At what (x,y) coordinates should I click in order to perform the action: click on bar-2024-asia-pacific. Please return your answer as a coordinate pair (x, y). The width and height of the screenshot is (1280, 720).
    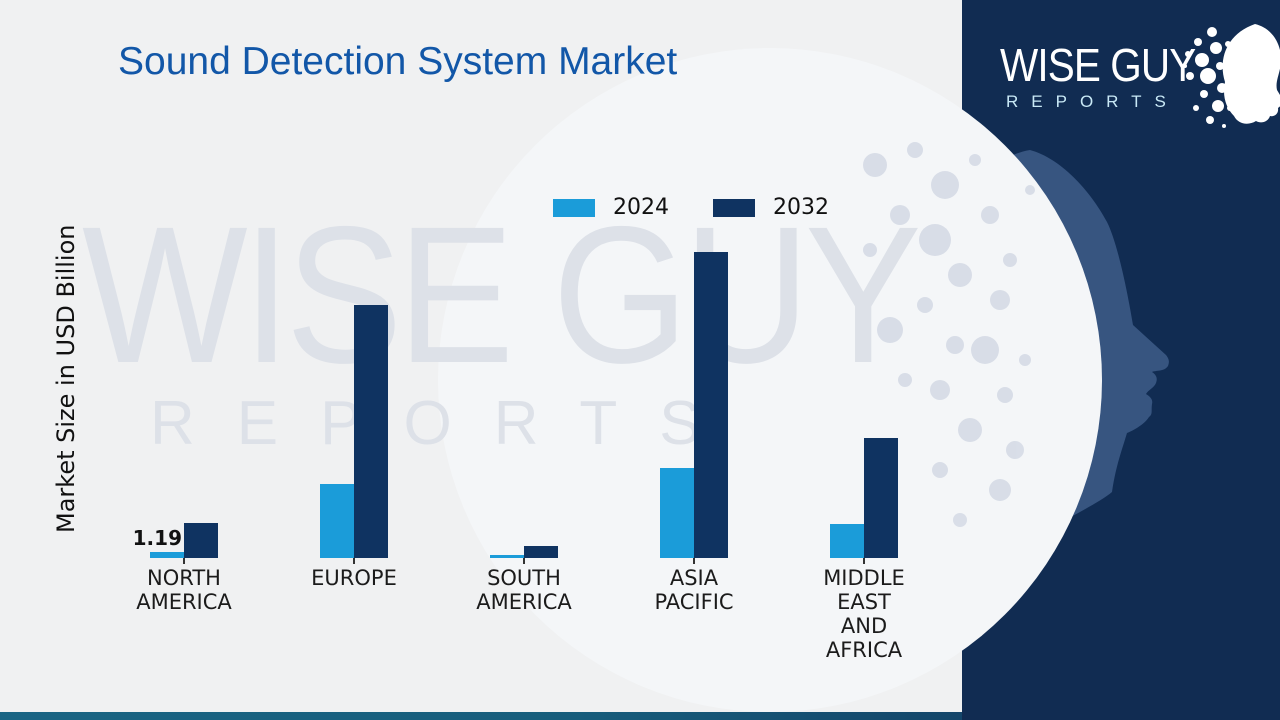
    Looking at the image, I should click on (677, 513).